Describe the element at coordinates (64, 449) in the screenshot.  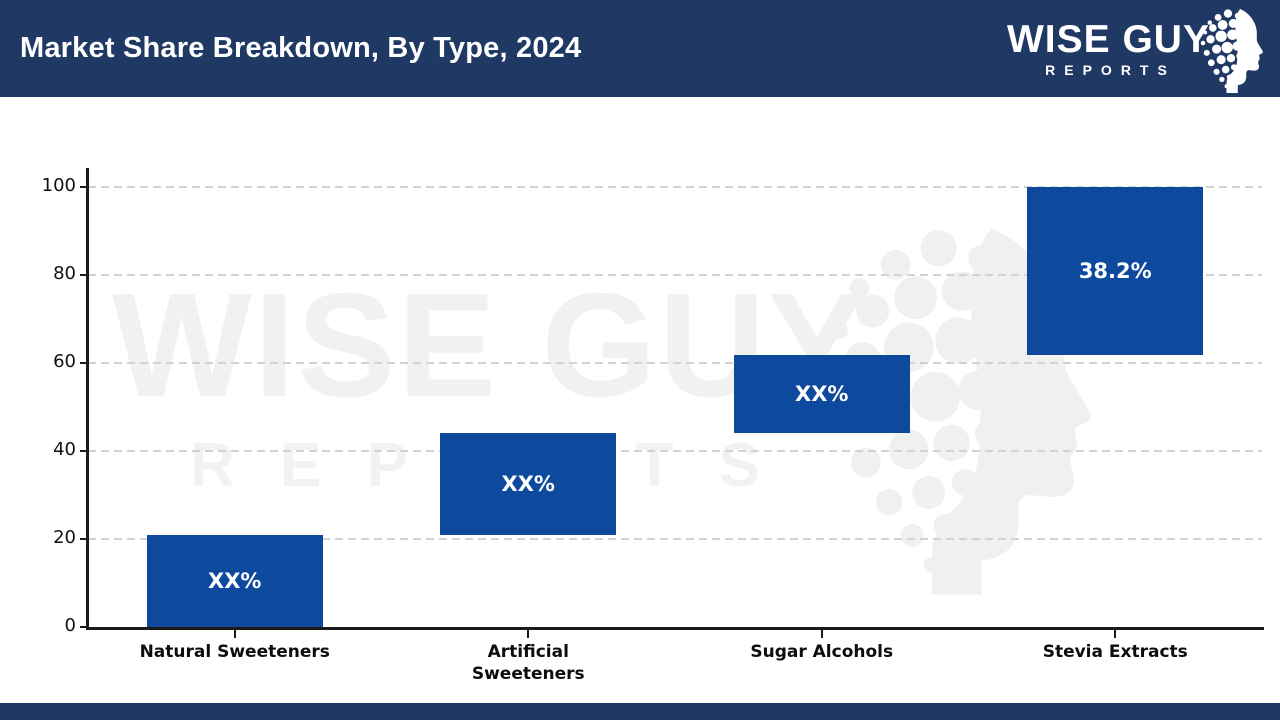
I see `y-tick-label: 40` at that location.